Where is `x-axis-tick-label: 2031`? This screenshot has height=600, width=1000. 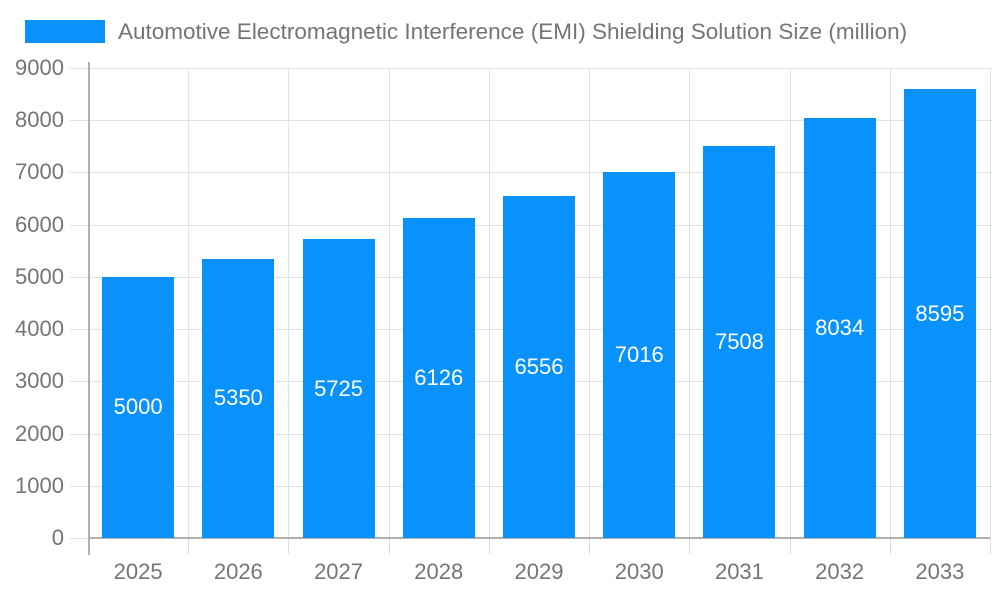 x-axis-tick-label: 2031 is located at coordinates (739, 571).